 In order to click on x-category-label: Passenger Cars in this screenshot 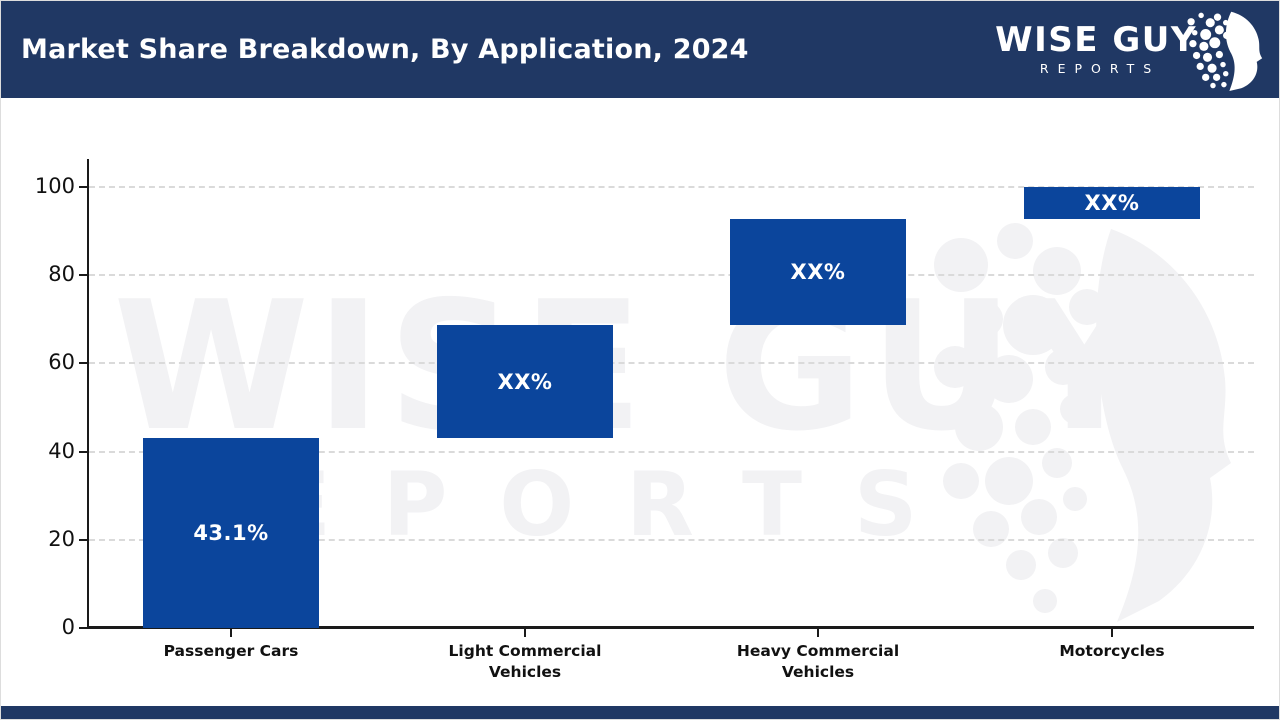, I will do `click(231, 651)`.